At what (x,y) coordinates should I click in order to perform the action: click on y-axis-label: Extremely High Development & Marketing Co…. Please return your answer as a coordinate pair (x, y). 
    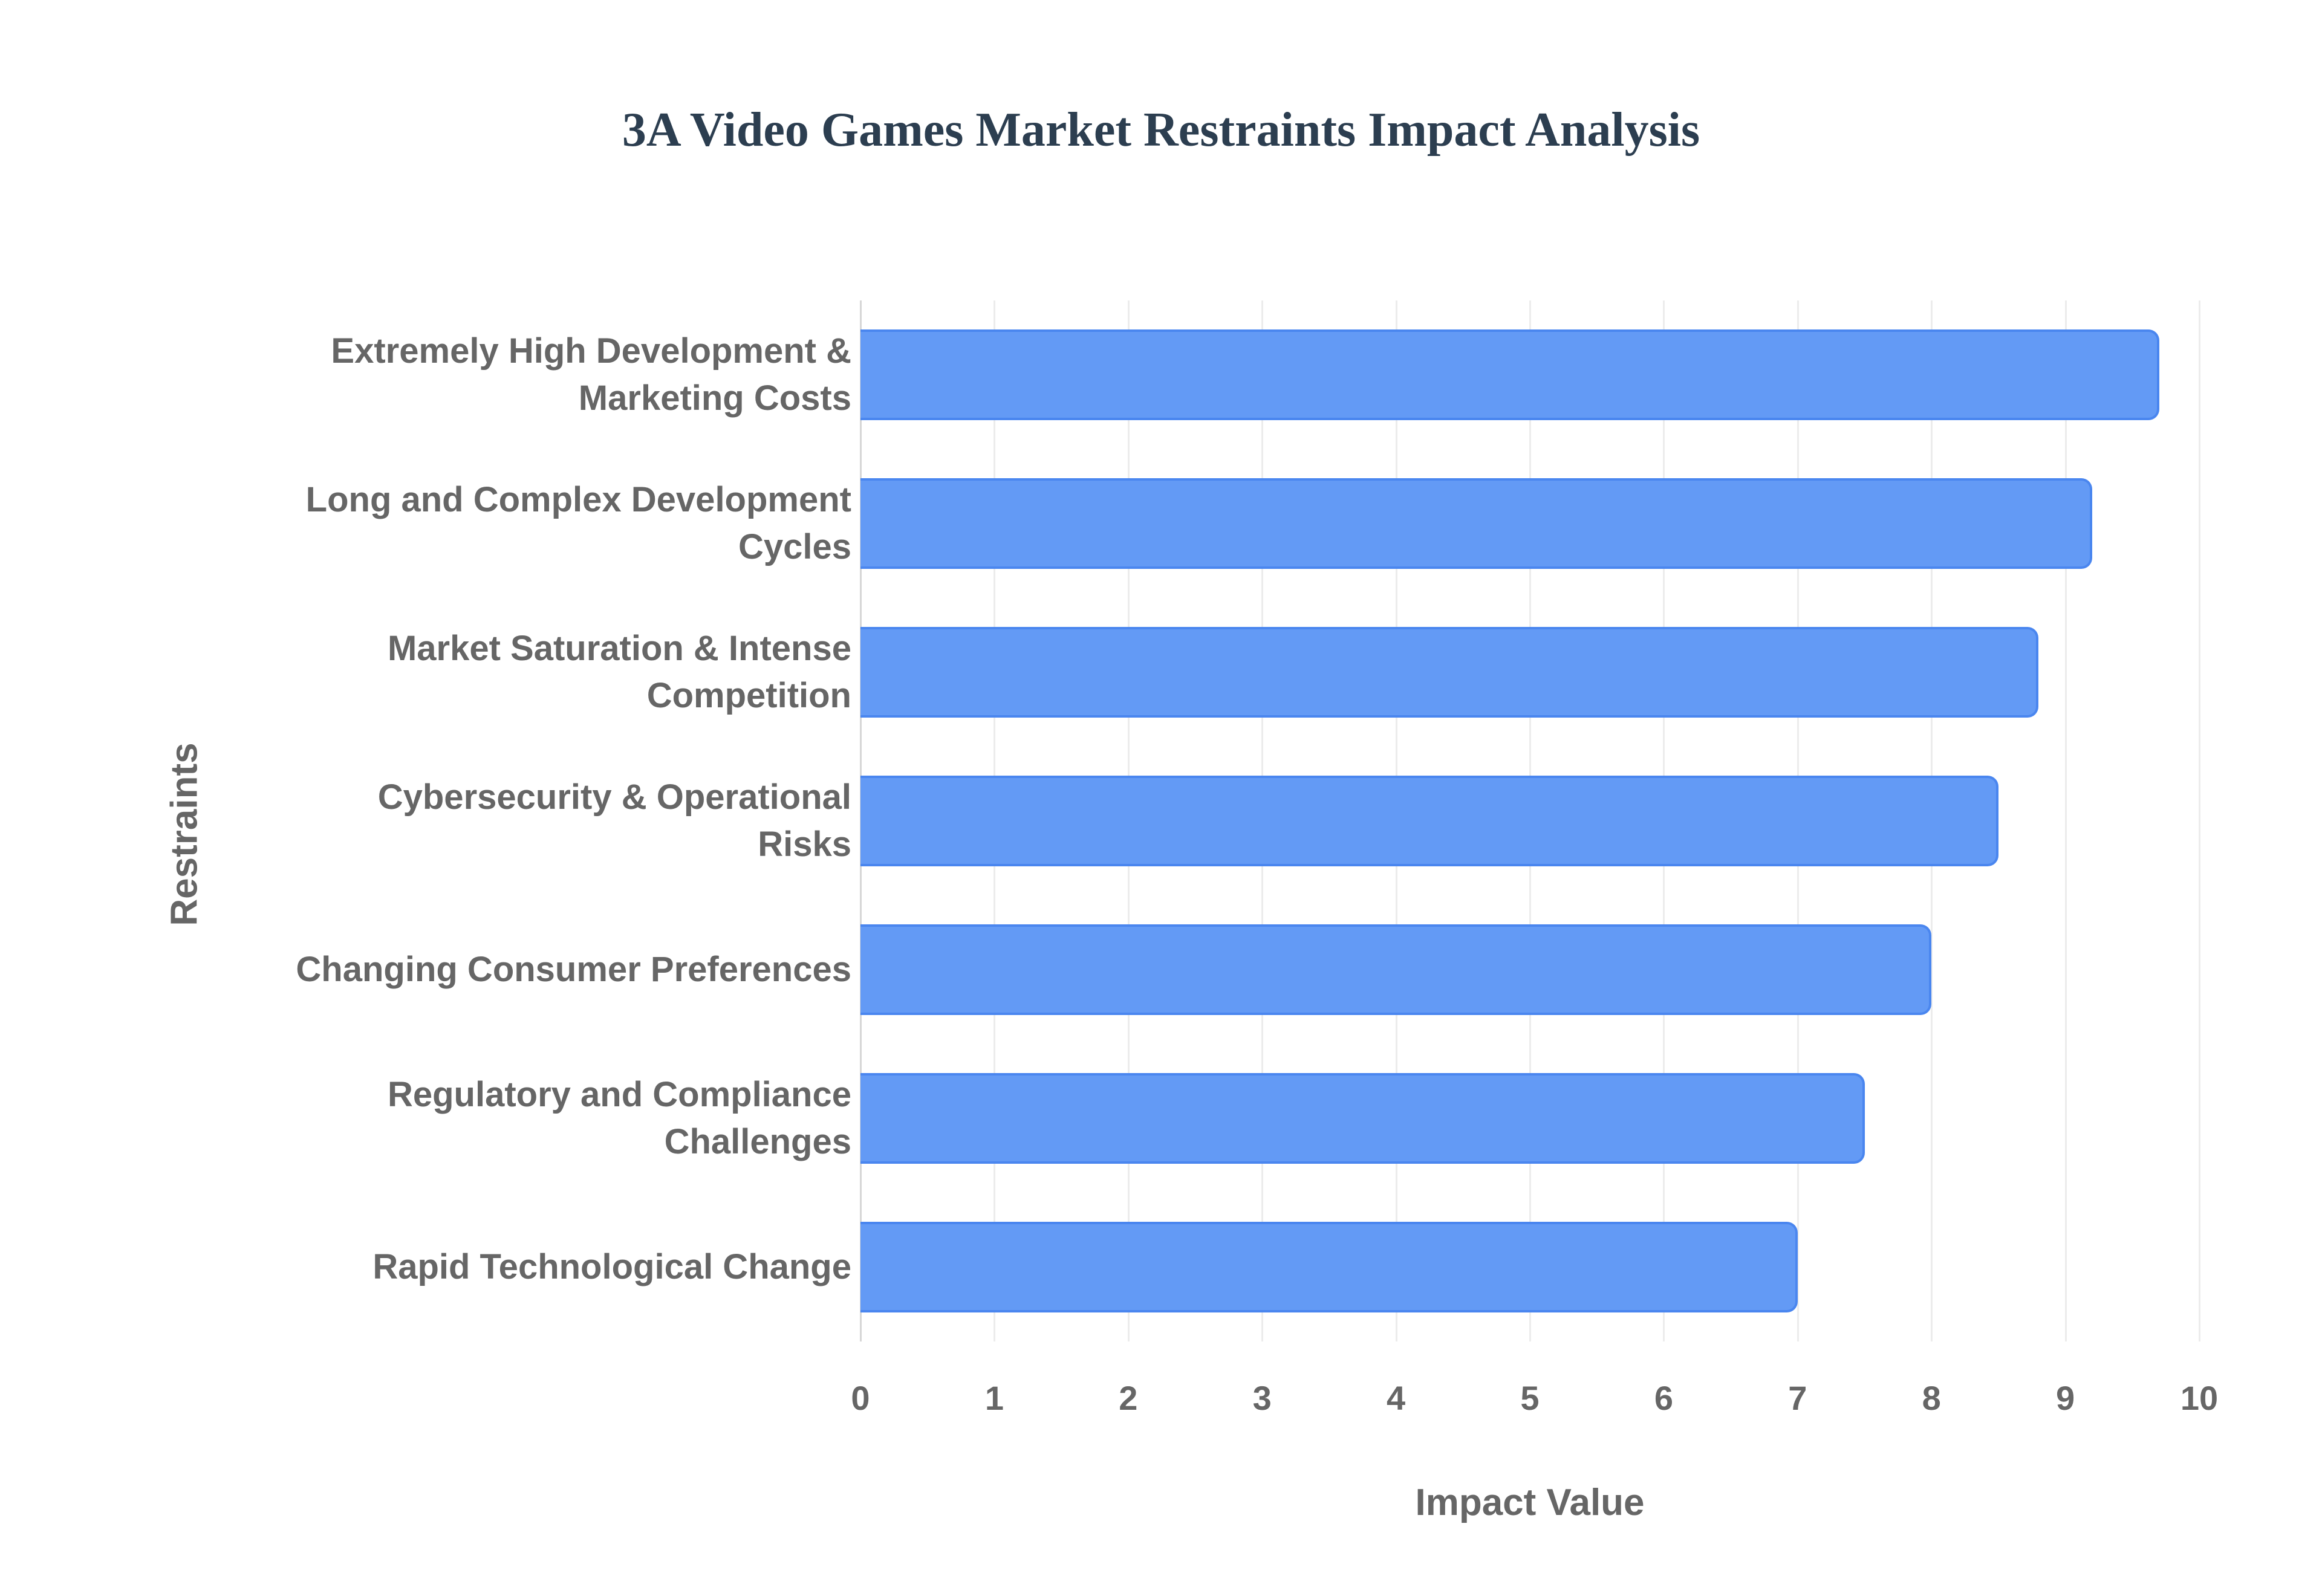
    Looking at the image, I should click on (549, 374).